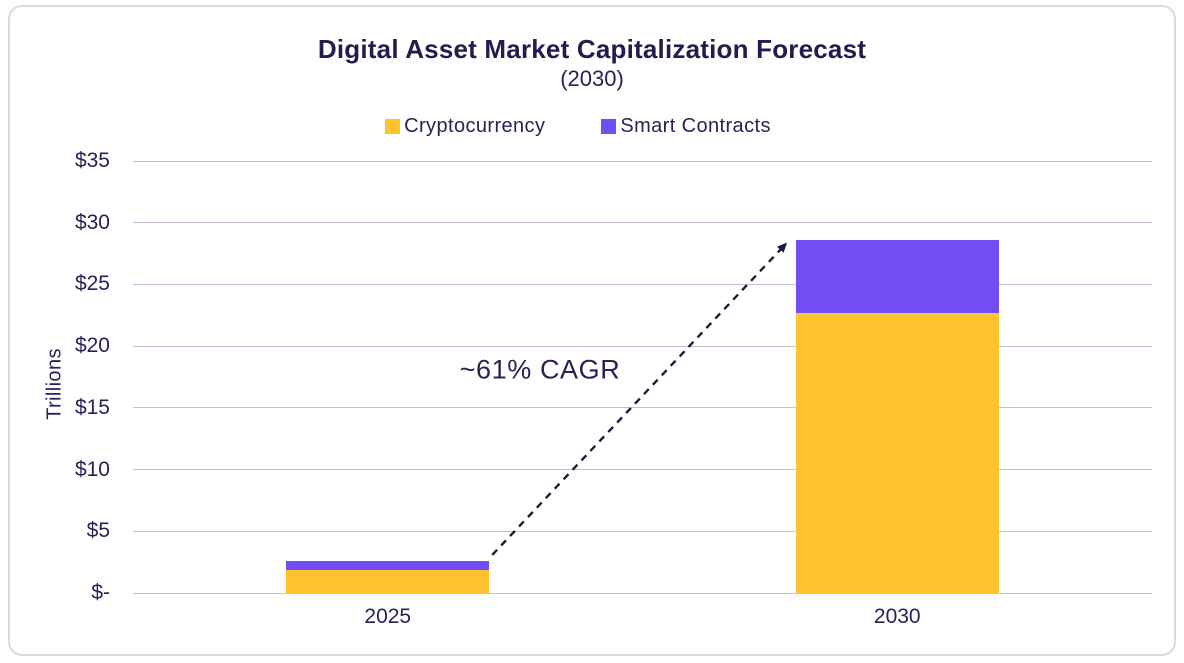 The width and height of the screenshot is (1184, 663). I want to click on legend-item-cryptocurrency: Cryptocurrency, so click(465, 126).